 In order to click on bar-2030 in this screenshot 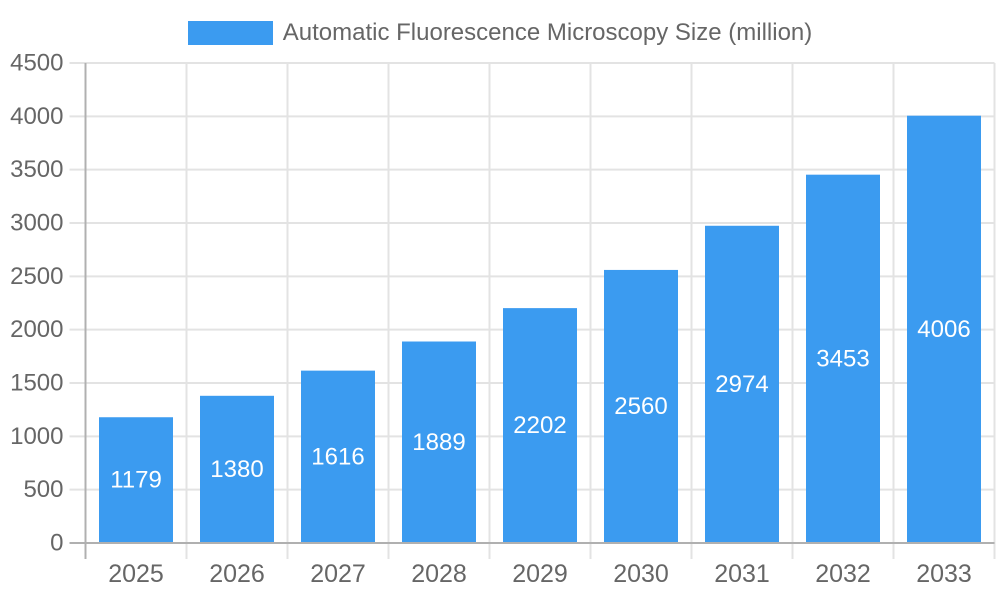, I will do `click(641, 406)`.